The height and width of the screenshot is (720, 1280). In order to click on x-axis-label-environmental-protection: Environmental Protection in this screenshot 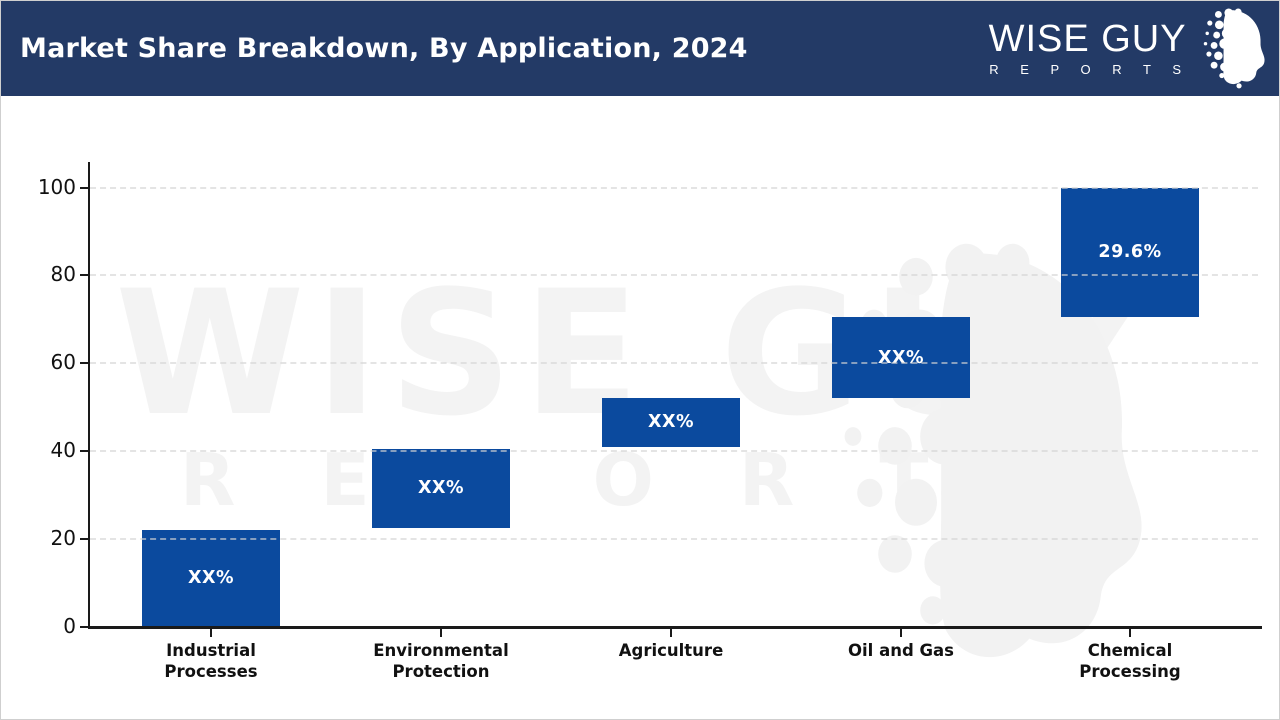, I will do `click(441, 661)`.